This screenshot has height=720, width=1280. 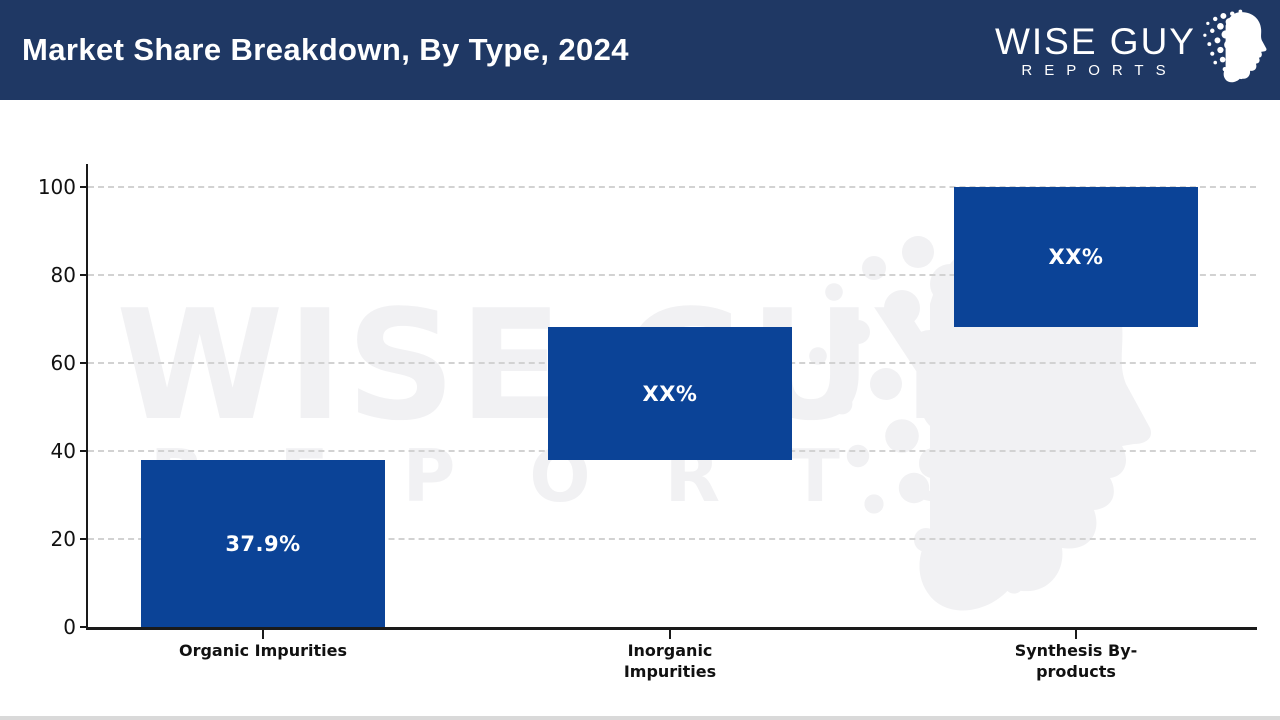 I want to click on page-title: Market Share Breakdown, By Type, 2024, so click(x=325, y=49).